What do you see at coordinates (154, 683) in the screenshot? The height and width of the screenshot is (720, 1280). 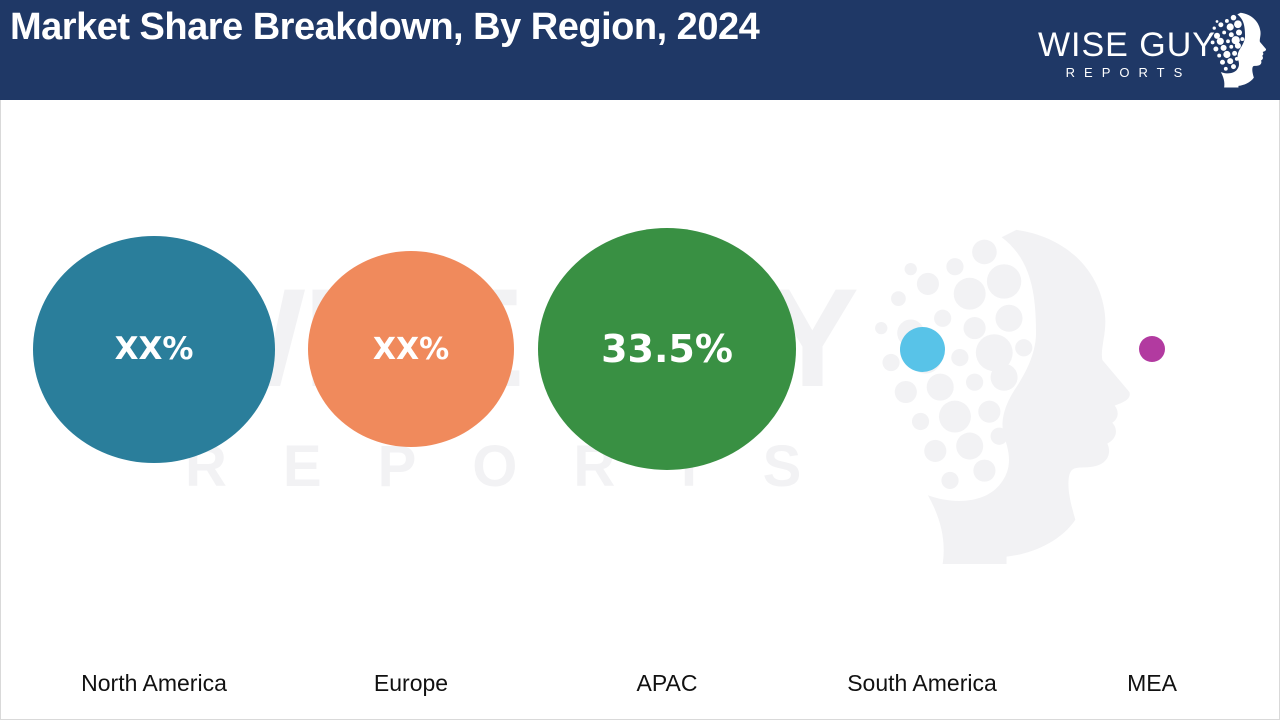 I see `category-label-north-america: North America` at bounding box center [154, 683].